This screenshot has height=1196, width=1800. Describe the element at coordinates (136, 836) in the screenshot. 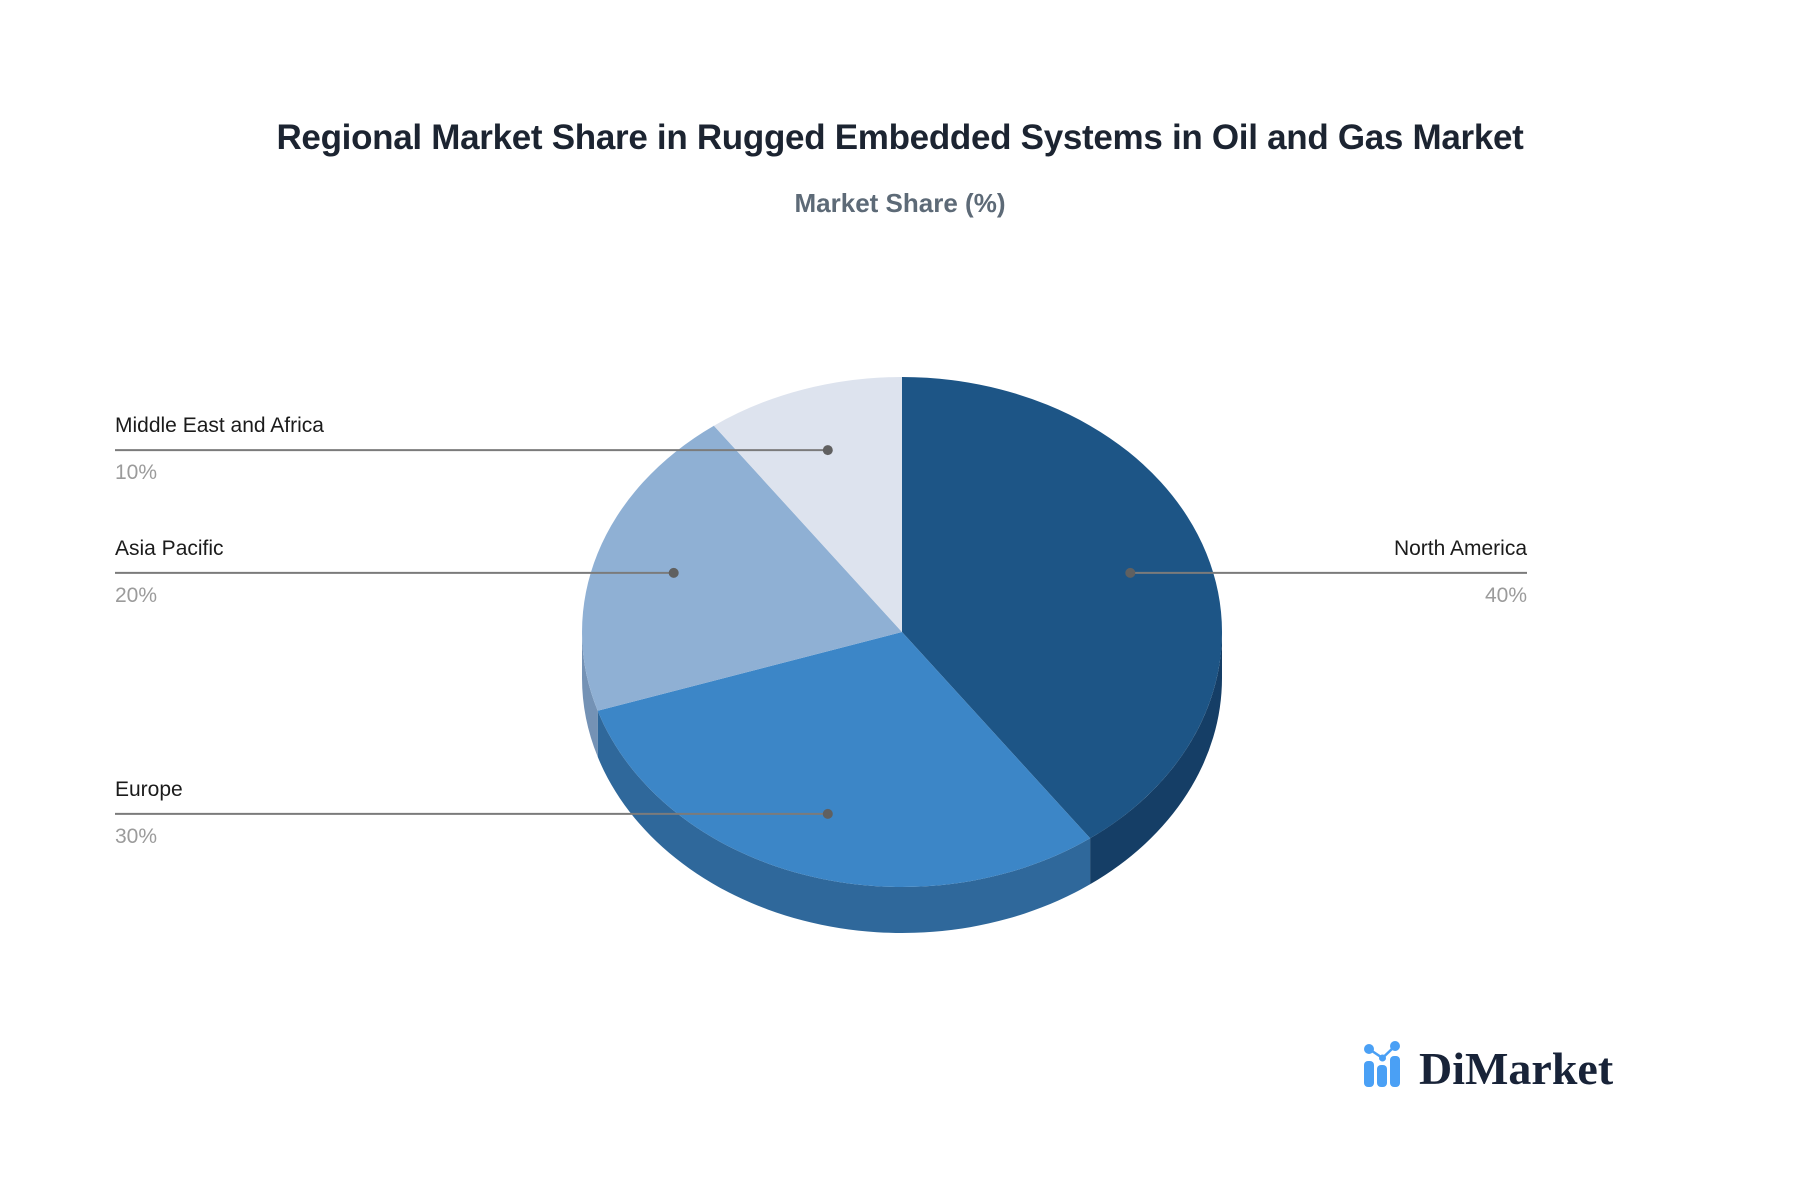

I see `slice-value: 30%` at that location.